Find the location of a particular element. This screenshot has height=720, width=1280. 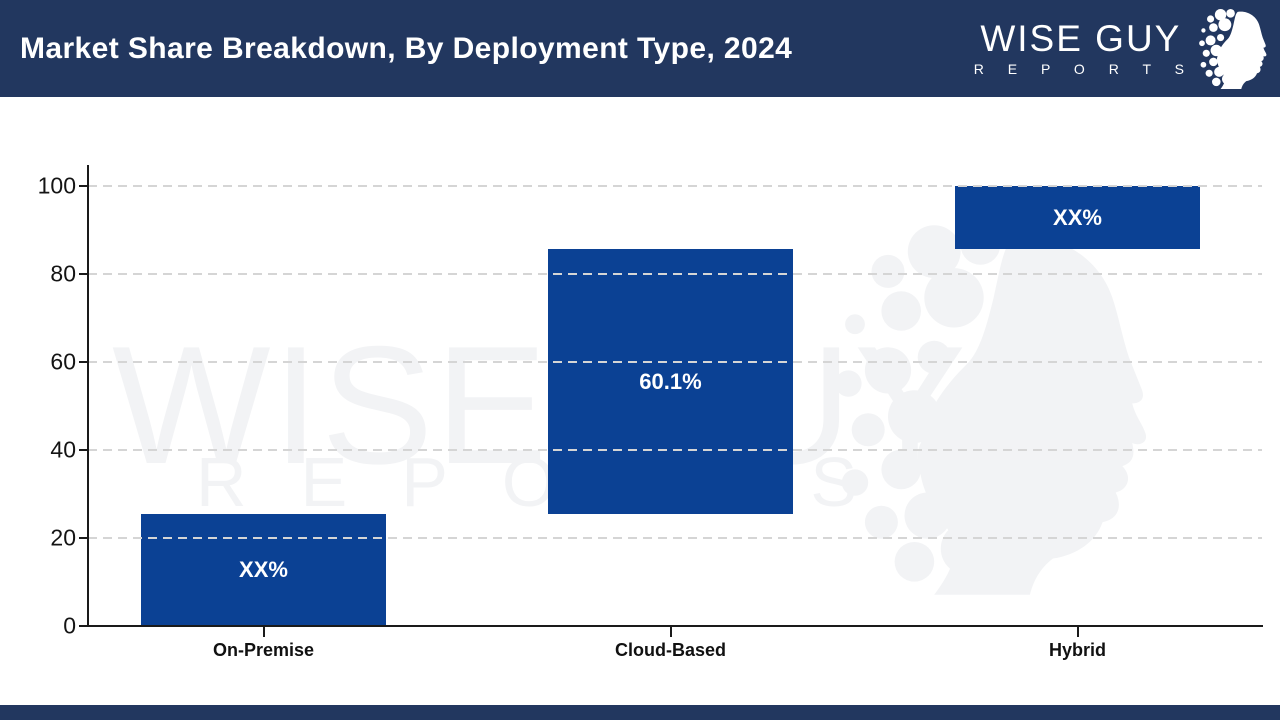

y-tick-label: 80 is located at coordinates (63, 273).